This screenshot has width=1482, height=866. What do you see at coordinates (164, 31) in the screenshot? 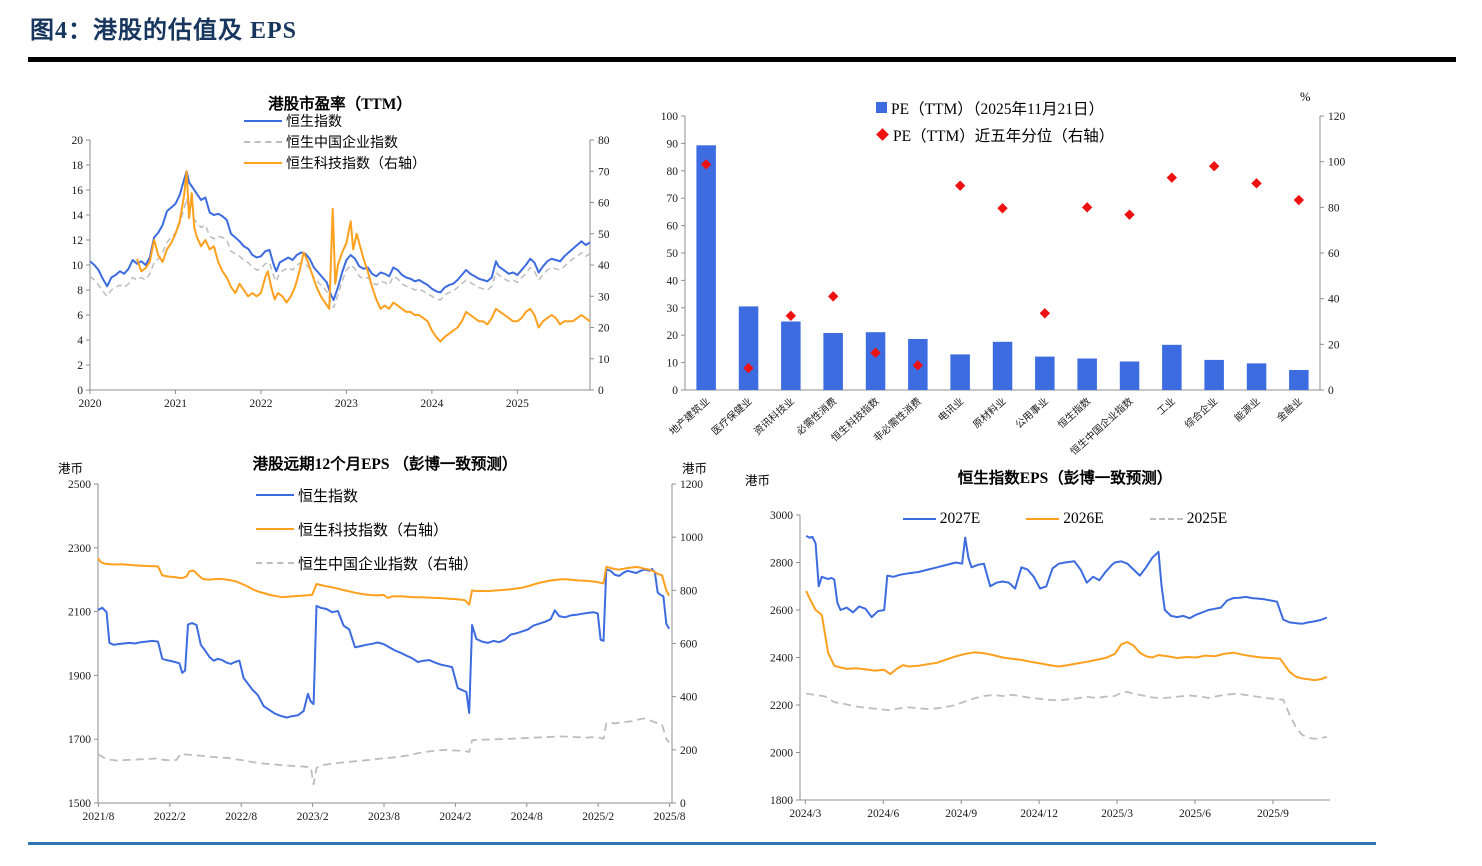
I see `figure-title: 图4：港股的估值及 EPS` at bounding box center [164, 31].